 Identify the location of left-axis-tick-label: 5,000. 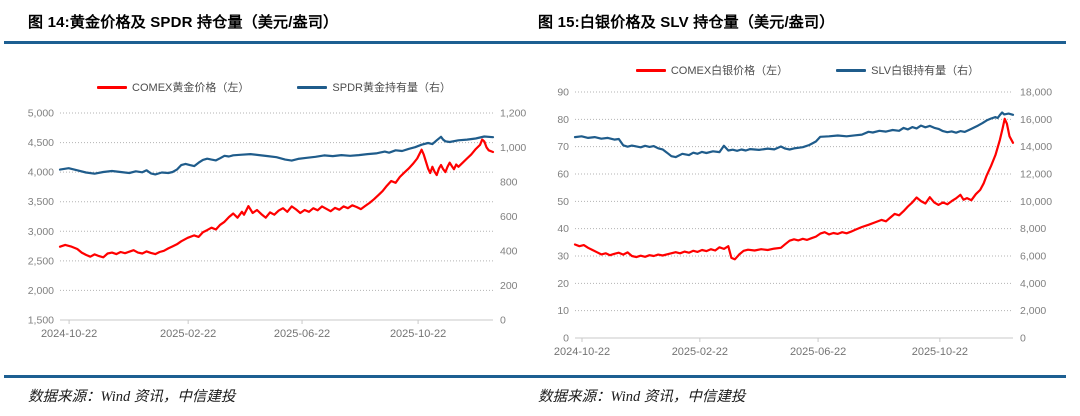
(41, 114).